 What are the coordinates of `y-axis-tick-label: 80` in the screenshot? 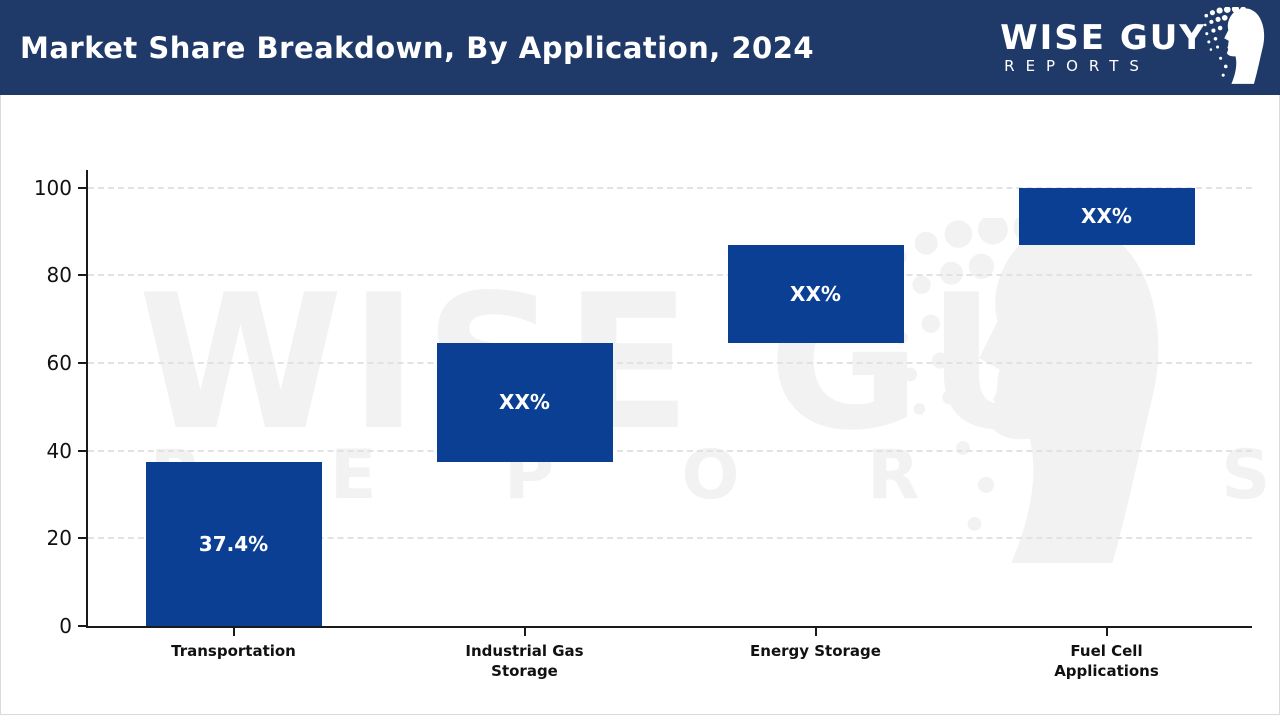 It's located at (59, 275).